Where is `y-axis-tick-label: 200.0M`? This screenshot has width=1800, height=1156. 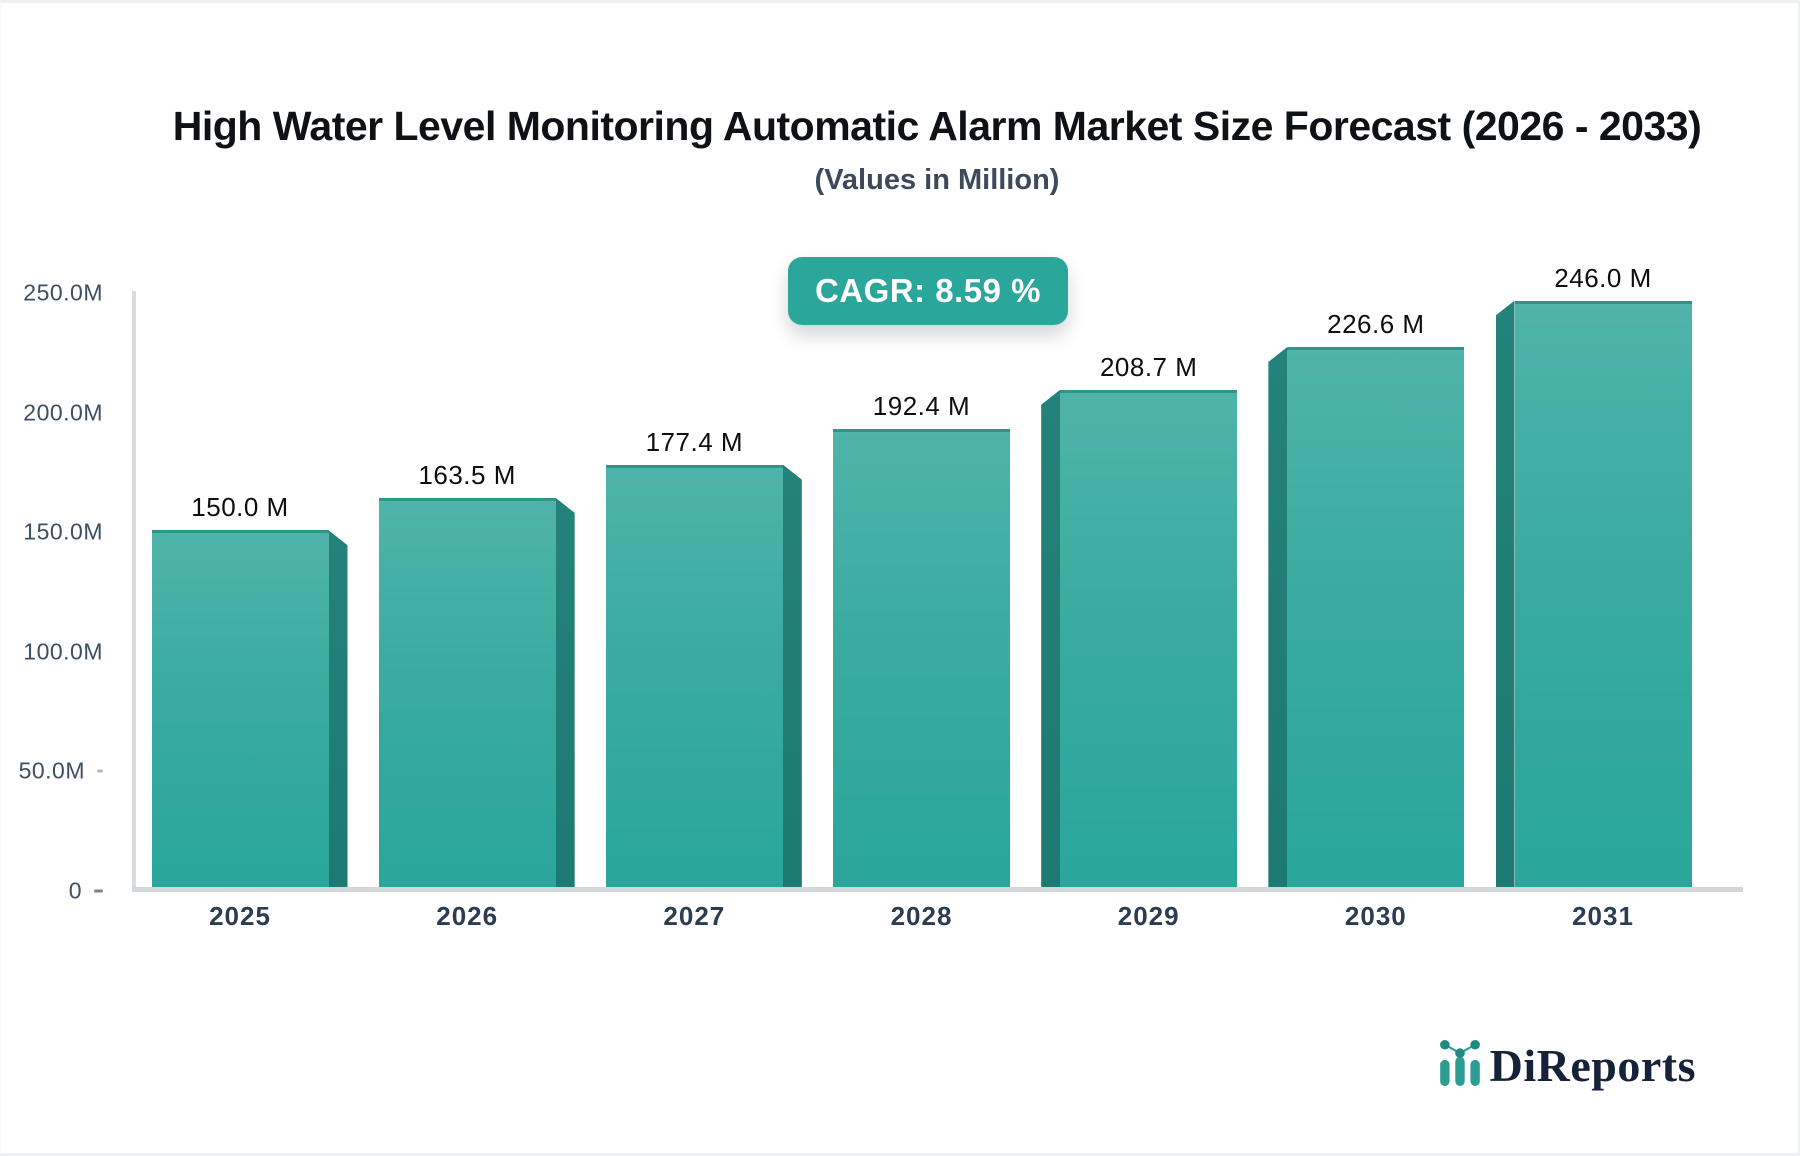
y-axis-tick-label: 200.0M is located at coordinates (52, 412).